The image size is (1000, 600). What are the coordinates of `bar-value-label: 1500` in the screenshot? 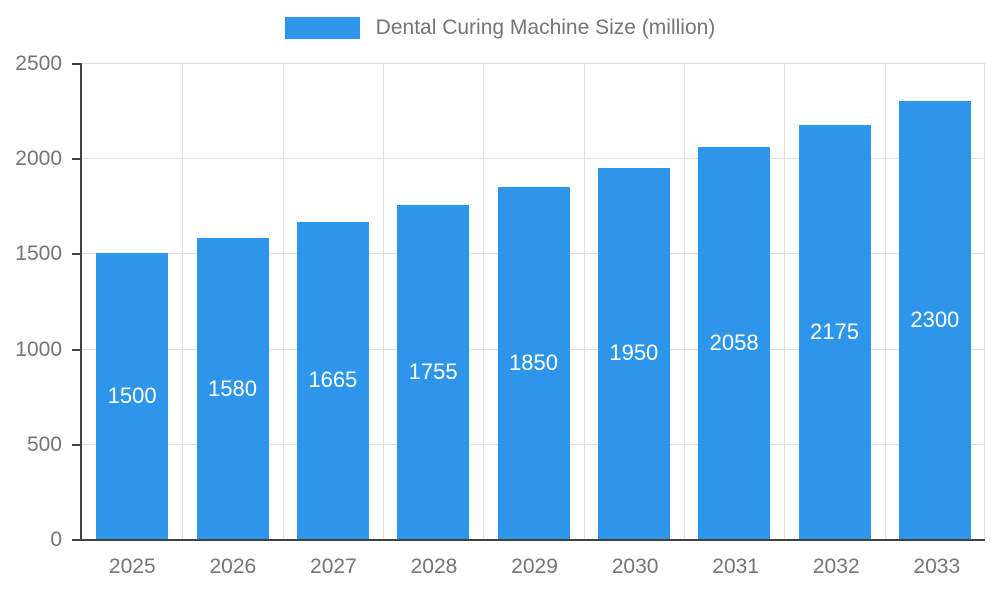 It's located at (132, 396).